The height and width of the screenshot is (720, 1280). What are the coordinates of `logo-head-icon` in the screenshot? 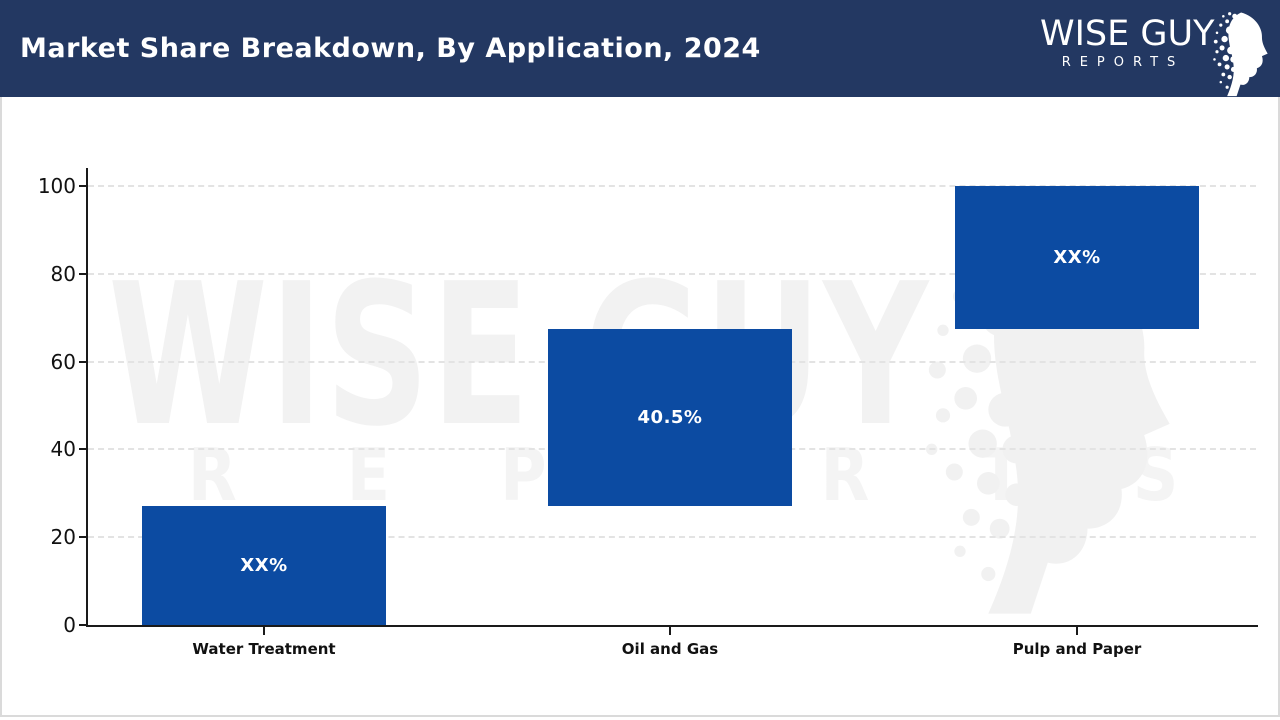 It's located at (1236, 53).